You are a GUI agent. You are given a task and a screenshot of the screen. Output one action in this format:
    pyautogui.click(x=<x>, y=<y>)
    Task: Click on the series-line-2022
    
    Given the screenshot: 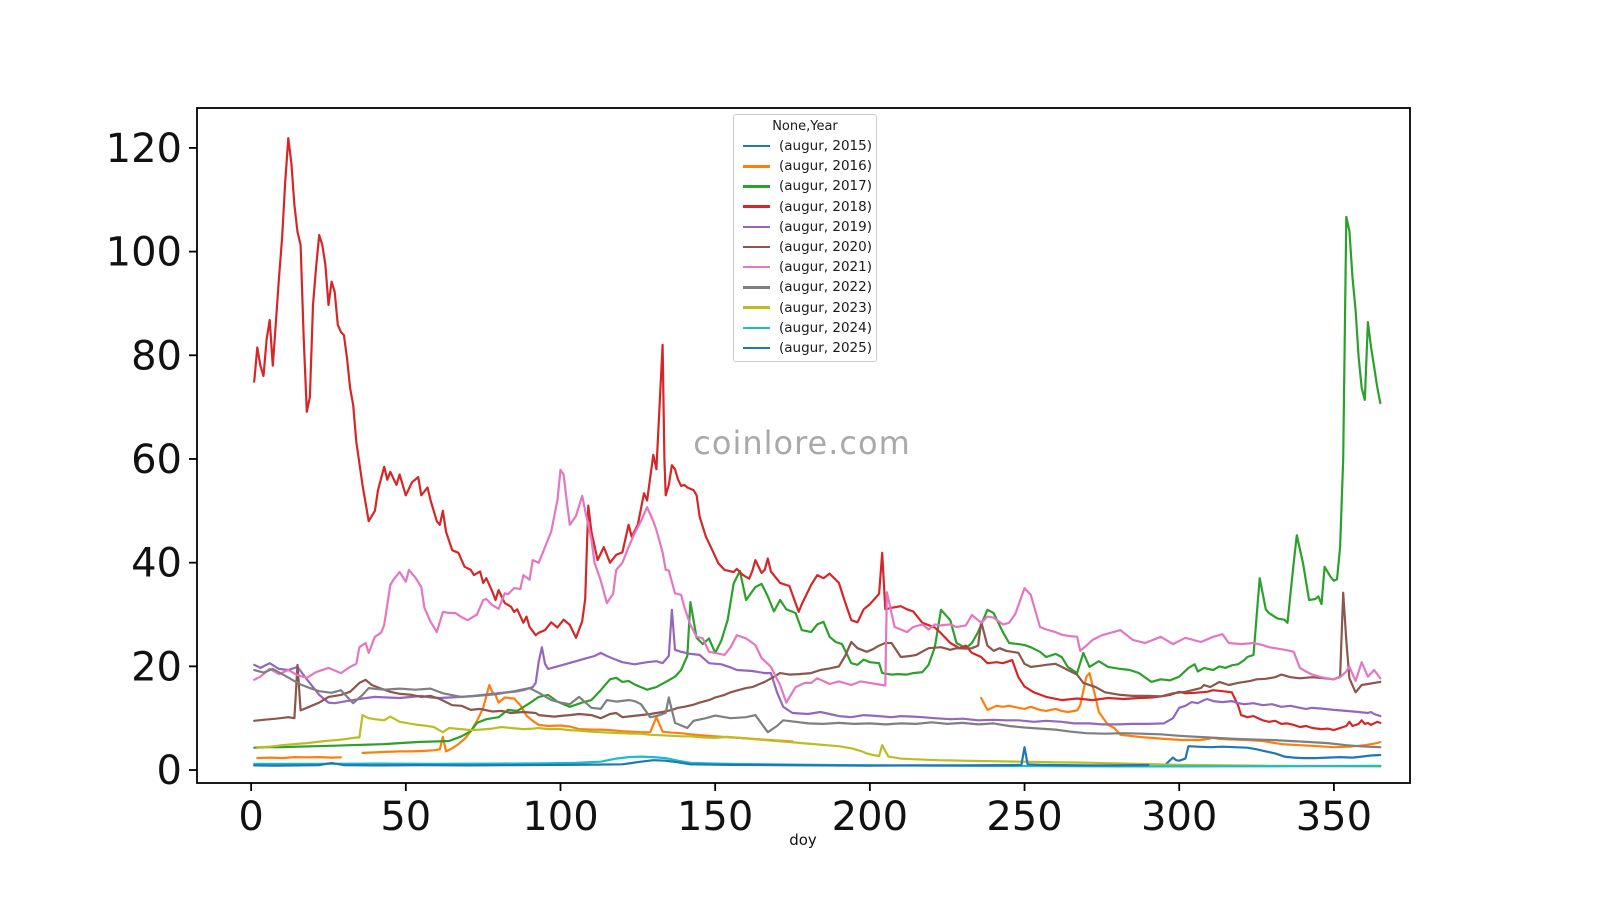 What is the action you would take?
    pyautogui.click(x=817, y=708)
    